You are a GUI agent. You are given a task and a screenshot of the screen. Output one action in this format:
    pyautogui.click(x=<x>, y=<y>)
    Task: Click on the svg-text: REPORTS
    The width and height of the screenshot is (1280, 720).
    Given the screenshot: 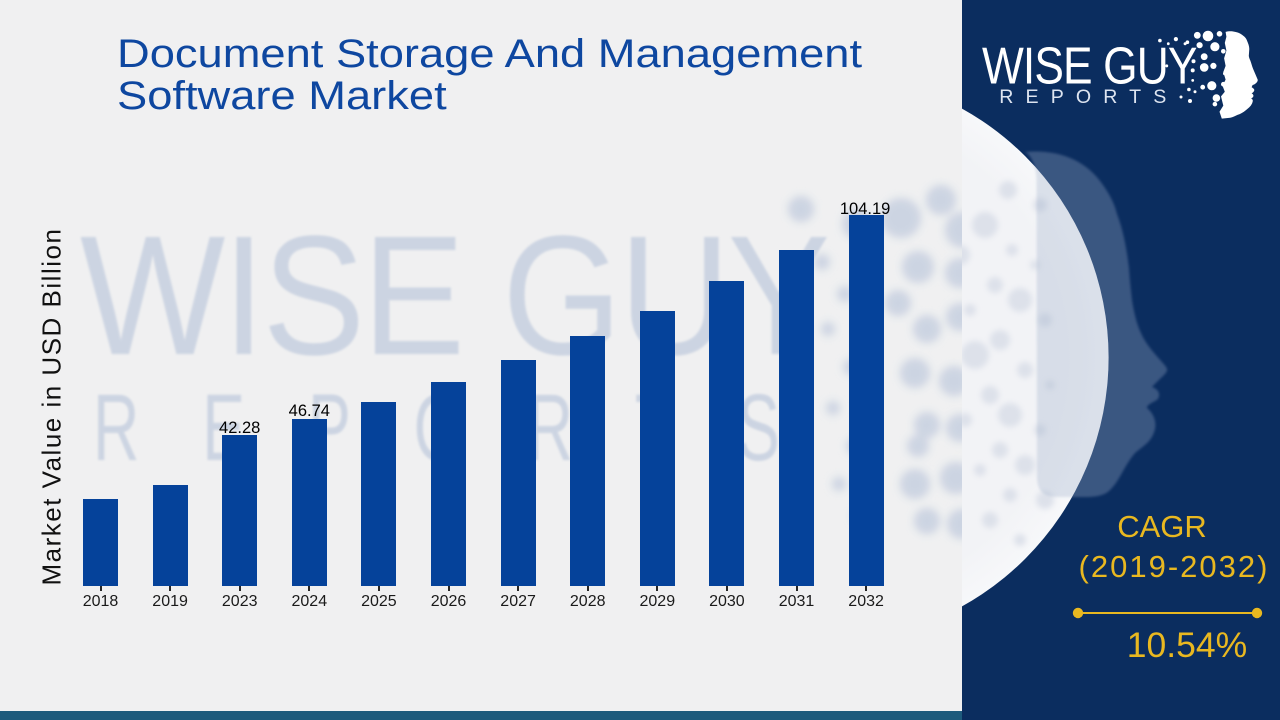 What is the action you would take?
    pyautogui.click(x=1088, y=97)
    